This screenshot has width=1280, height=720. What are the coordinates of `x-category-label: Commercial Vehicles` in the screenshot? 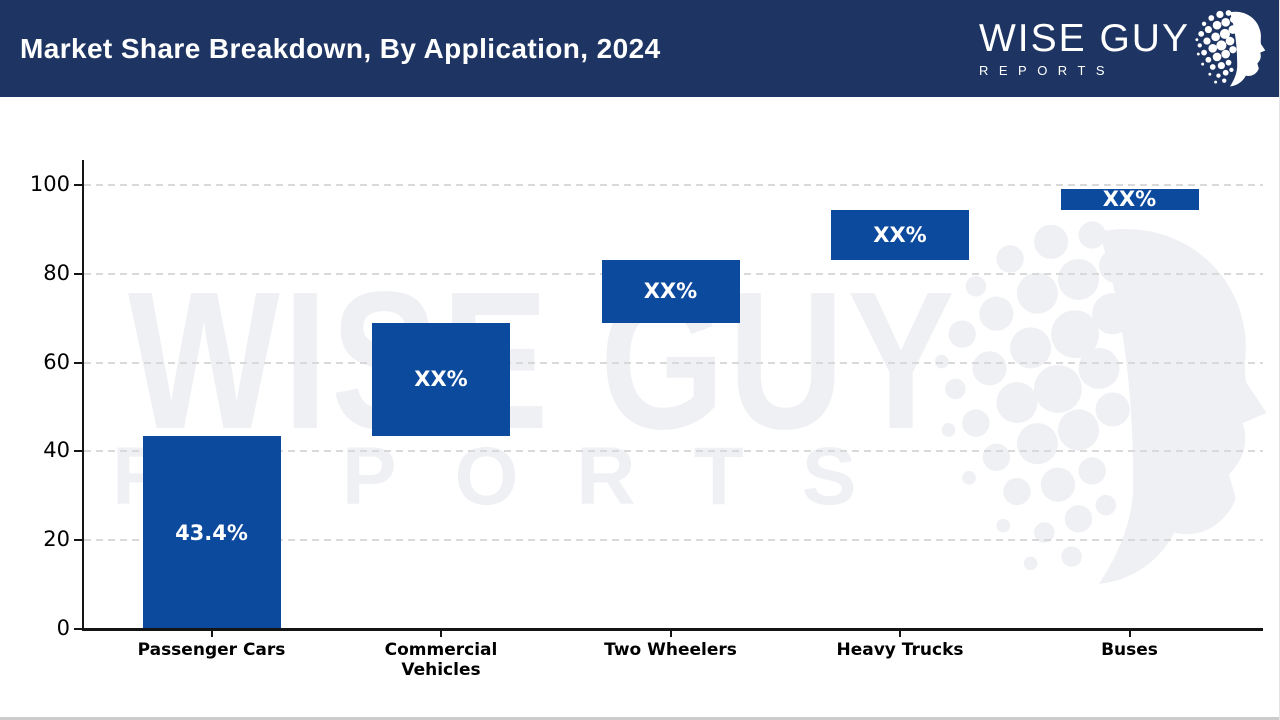 It's located at (441, 660).